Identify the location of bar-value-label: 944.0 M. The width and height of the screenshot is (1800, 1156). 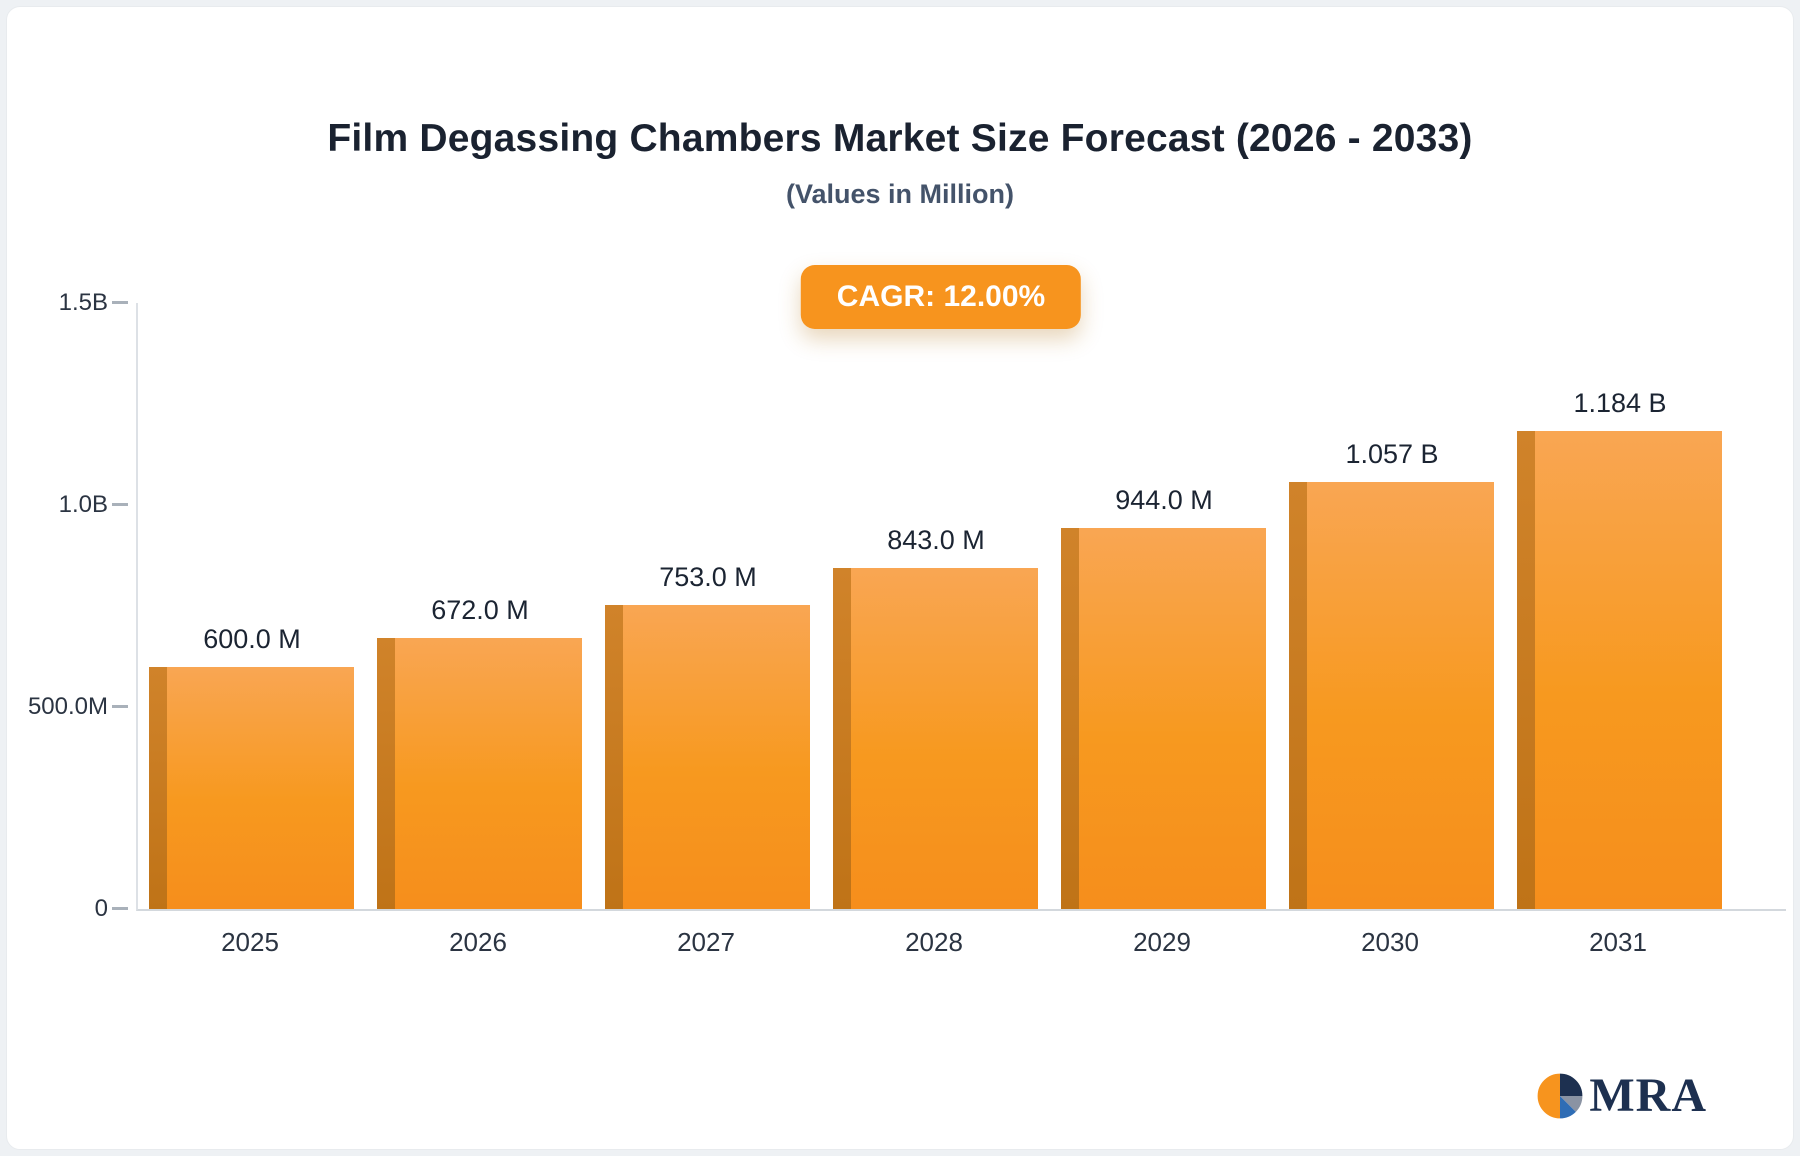
(1164, 500).